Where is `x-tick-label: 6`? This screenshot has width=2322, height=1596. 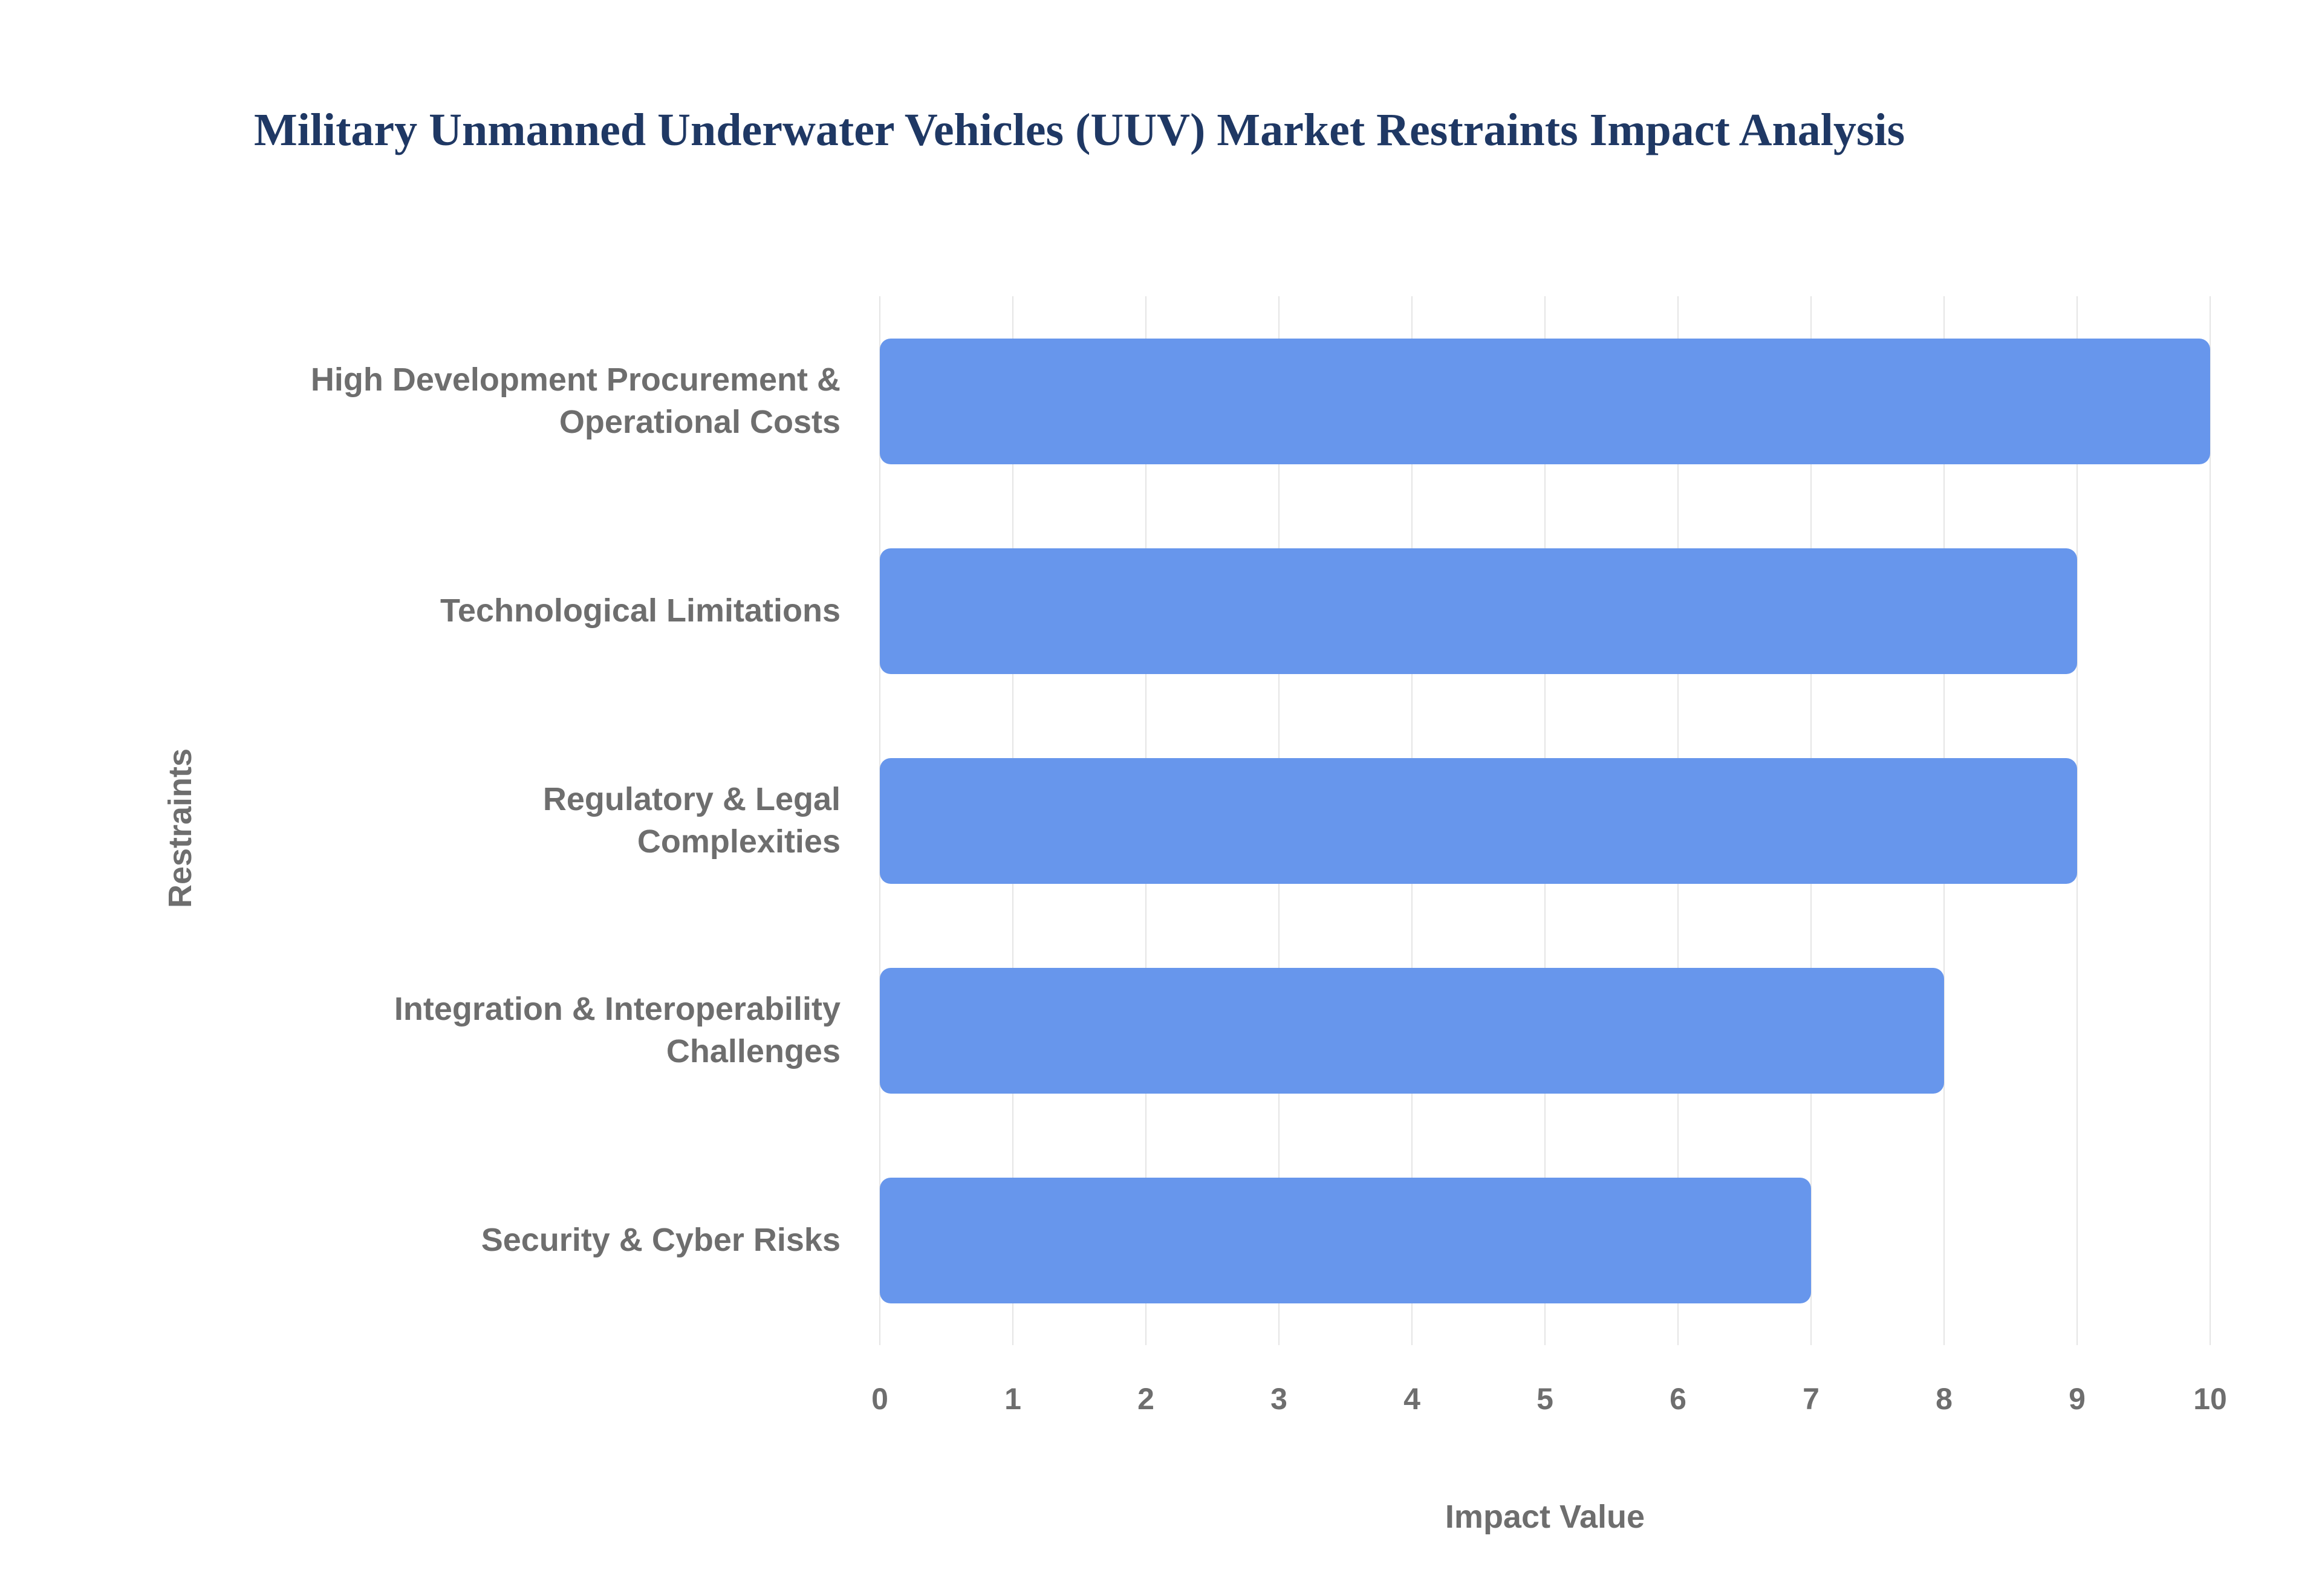
x-tick-label: 6 is located at coordinates (1678, 1399).